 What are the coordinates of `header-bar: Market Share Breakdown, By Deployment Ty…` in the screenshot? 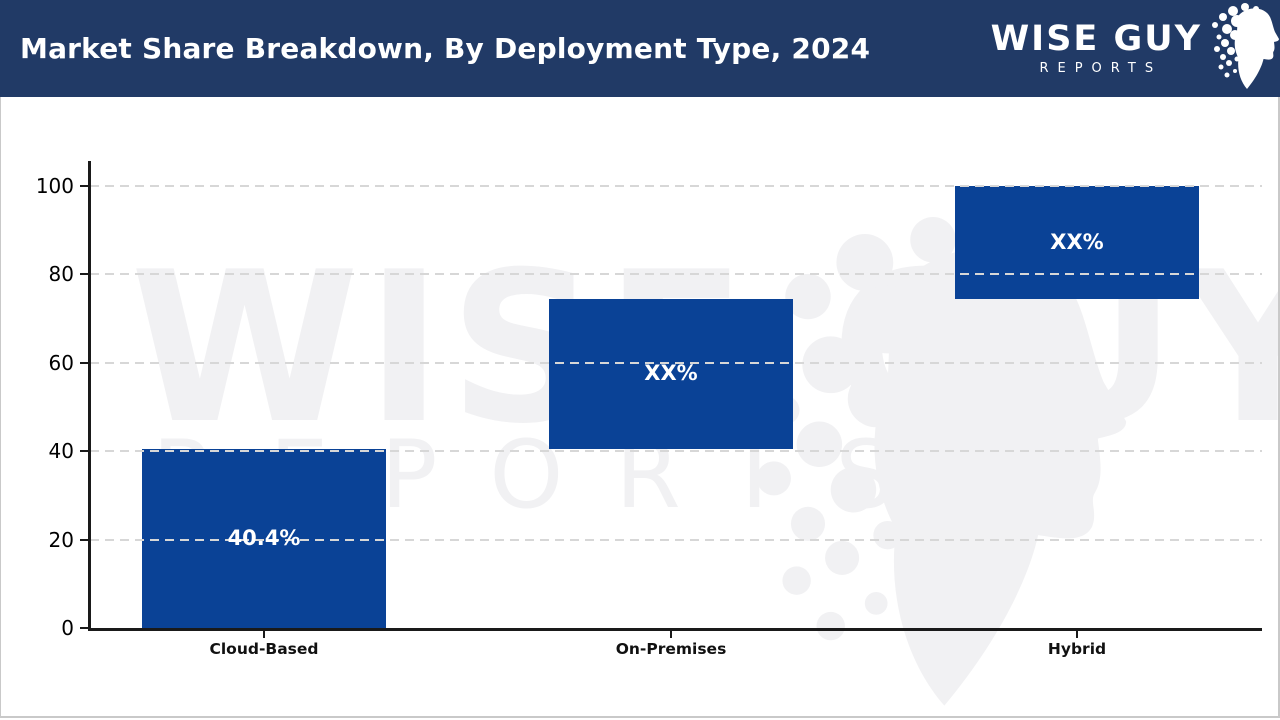 It's located at (640, 48).